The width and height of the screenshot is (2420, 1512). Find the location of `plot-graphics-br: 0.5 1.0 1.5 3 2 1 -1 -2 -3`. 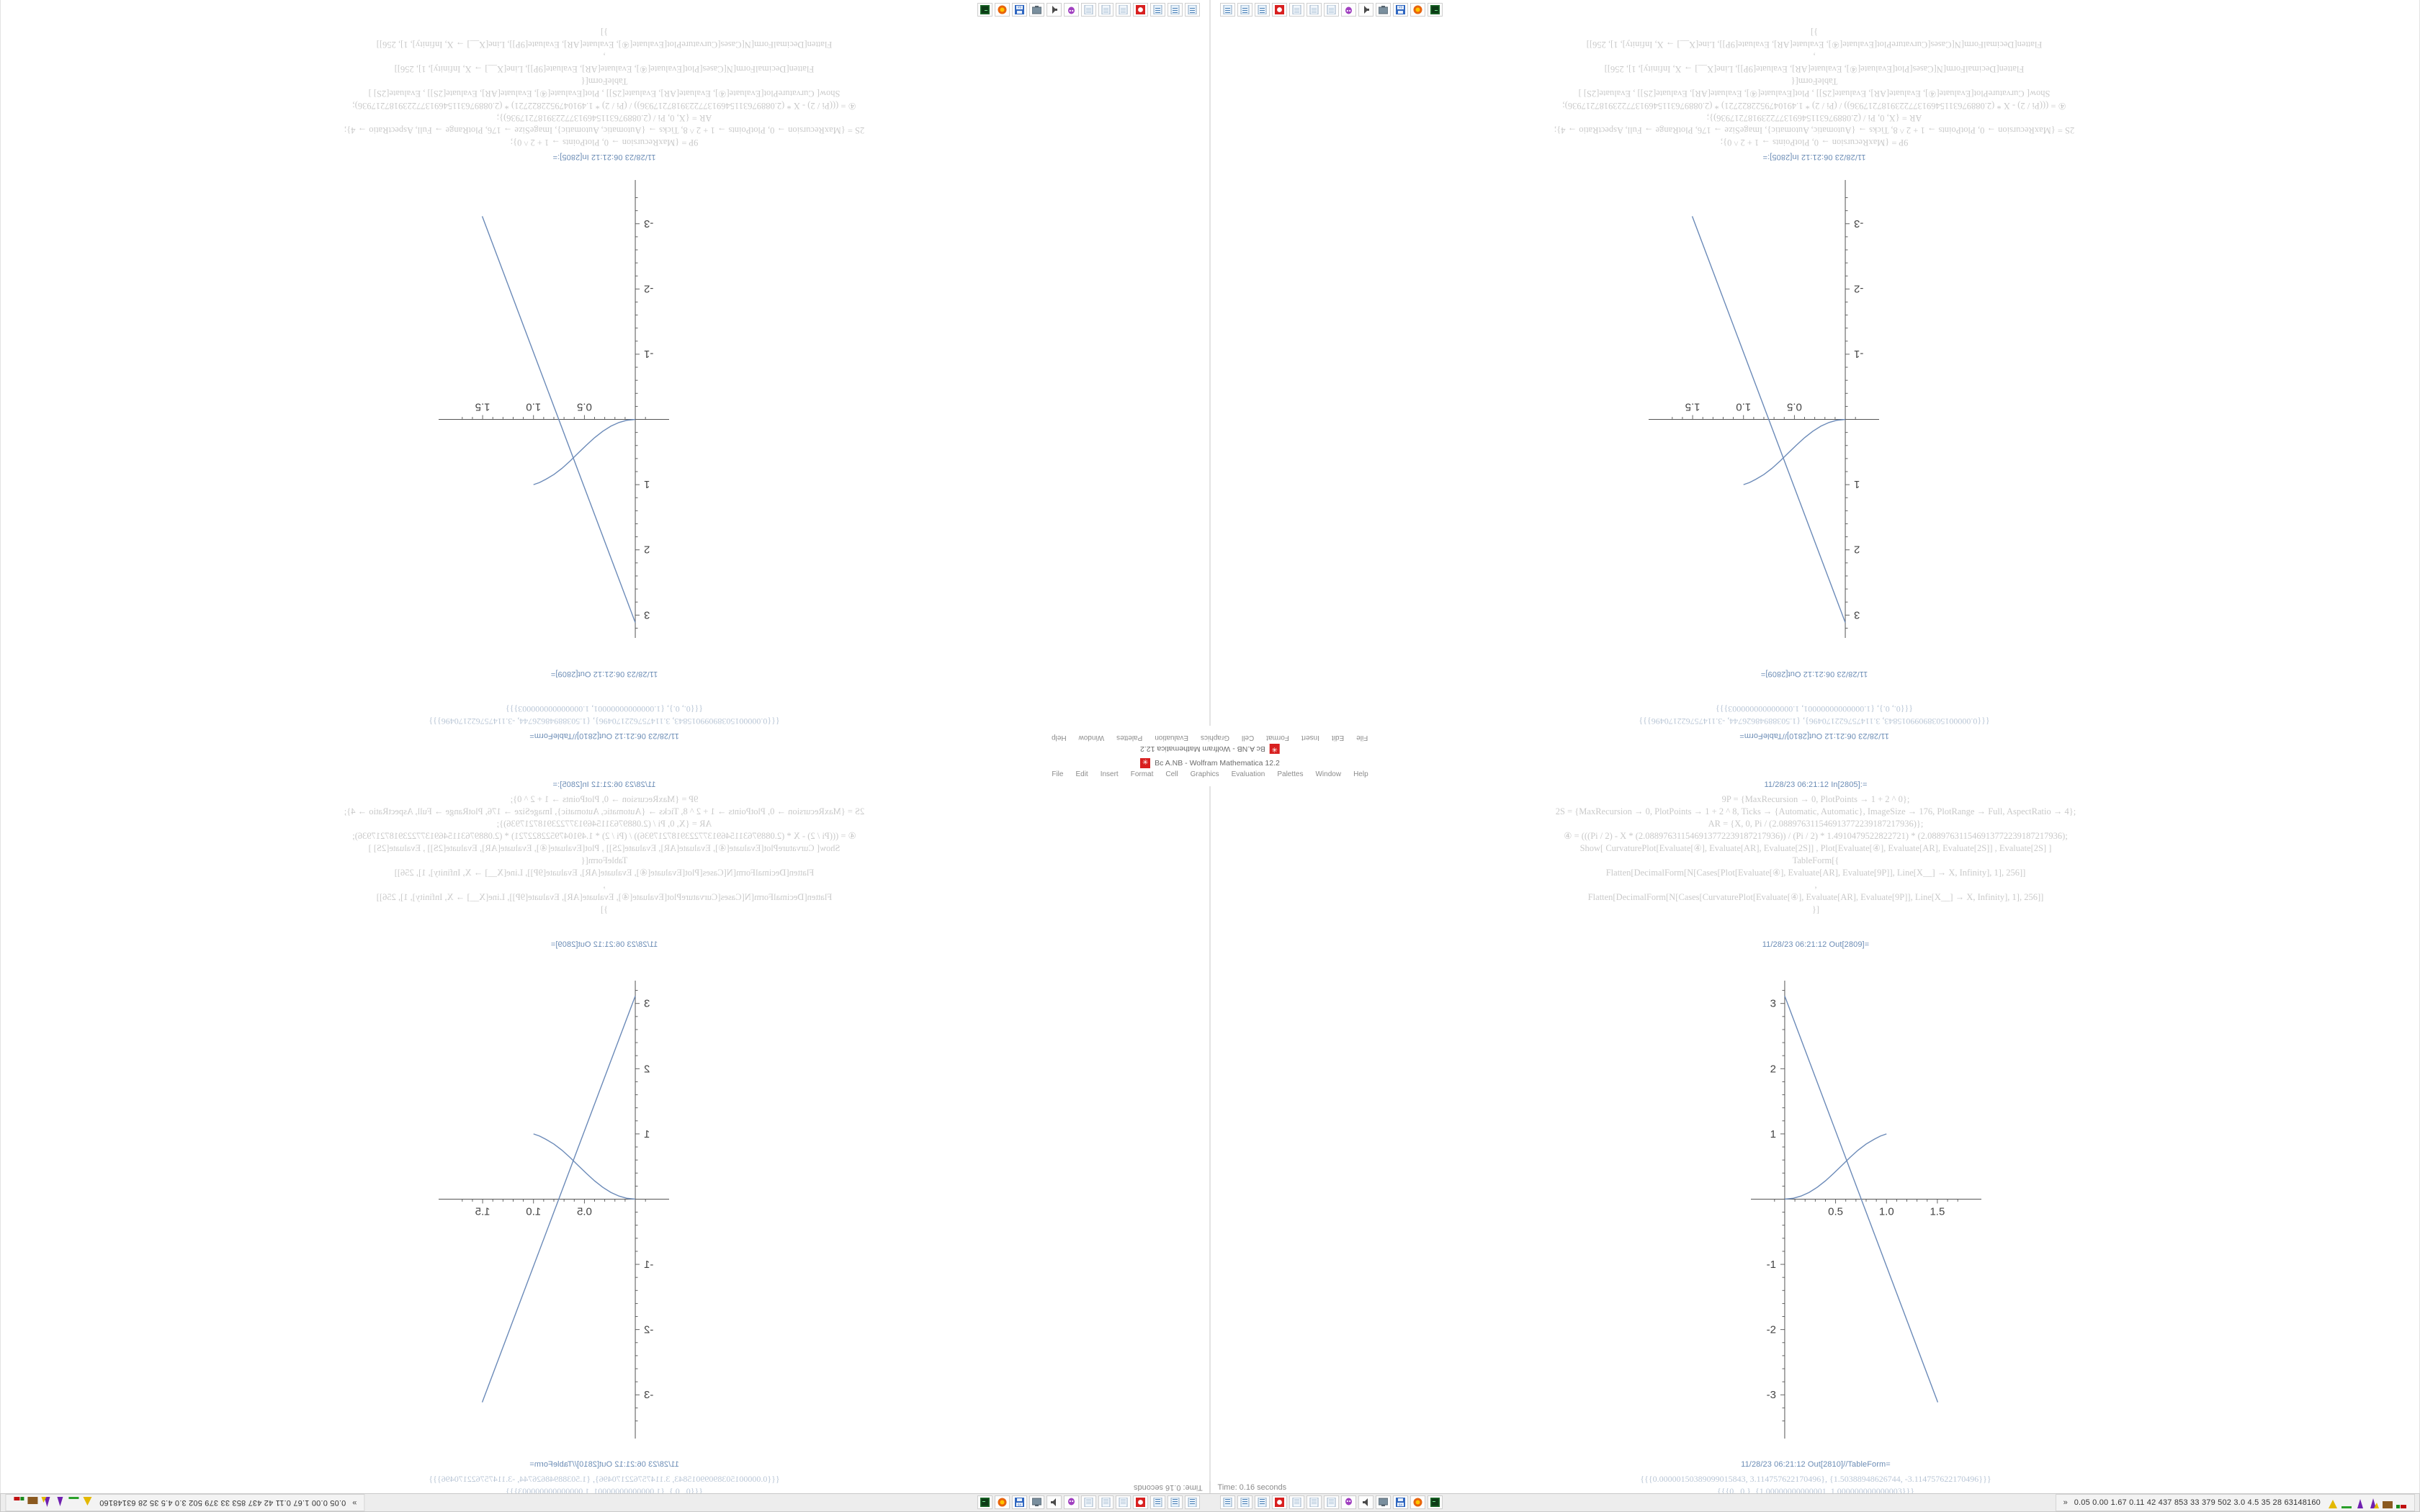

plot-graphics-br: 0.5 1.0 1.5 3 2 1 -1 -2 -3 is located at coordinates (1837, 1204).